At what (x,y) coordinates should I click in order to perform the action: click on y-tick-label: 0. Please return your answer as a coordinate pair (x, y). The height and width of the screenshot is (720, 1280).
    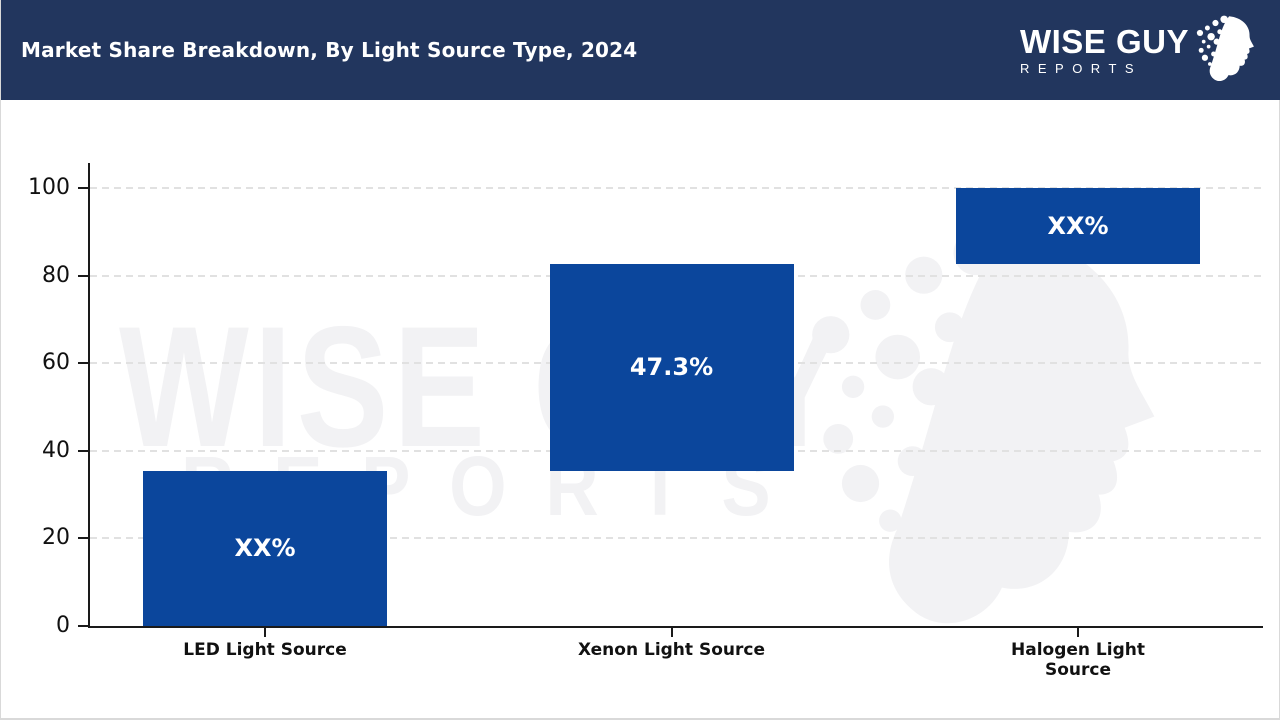
    Looking at the image, I should click on (63, 625).